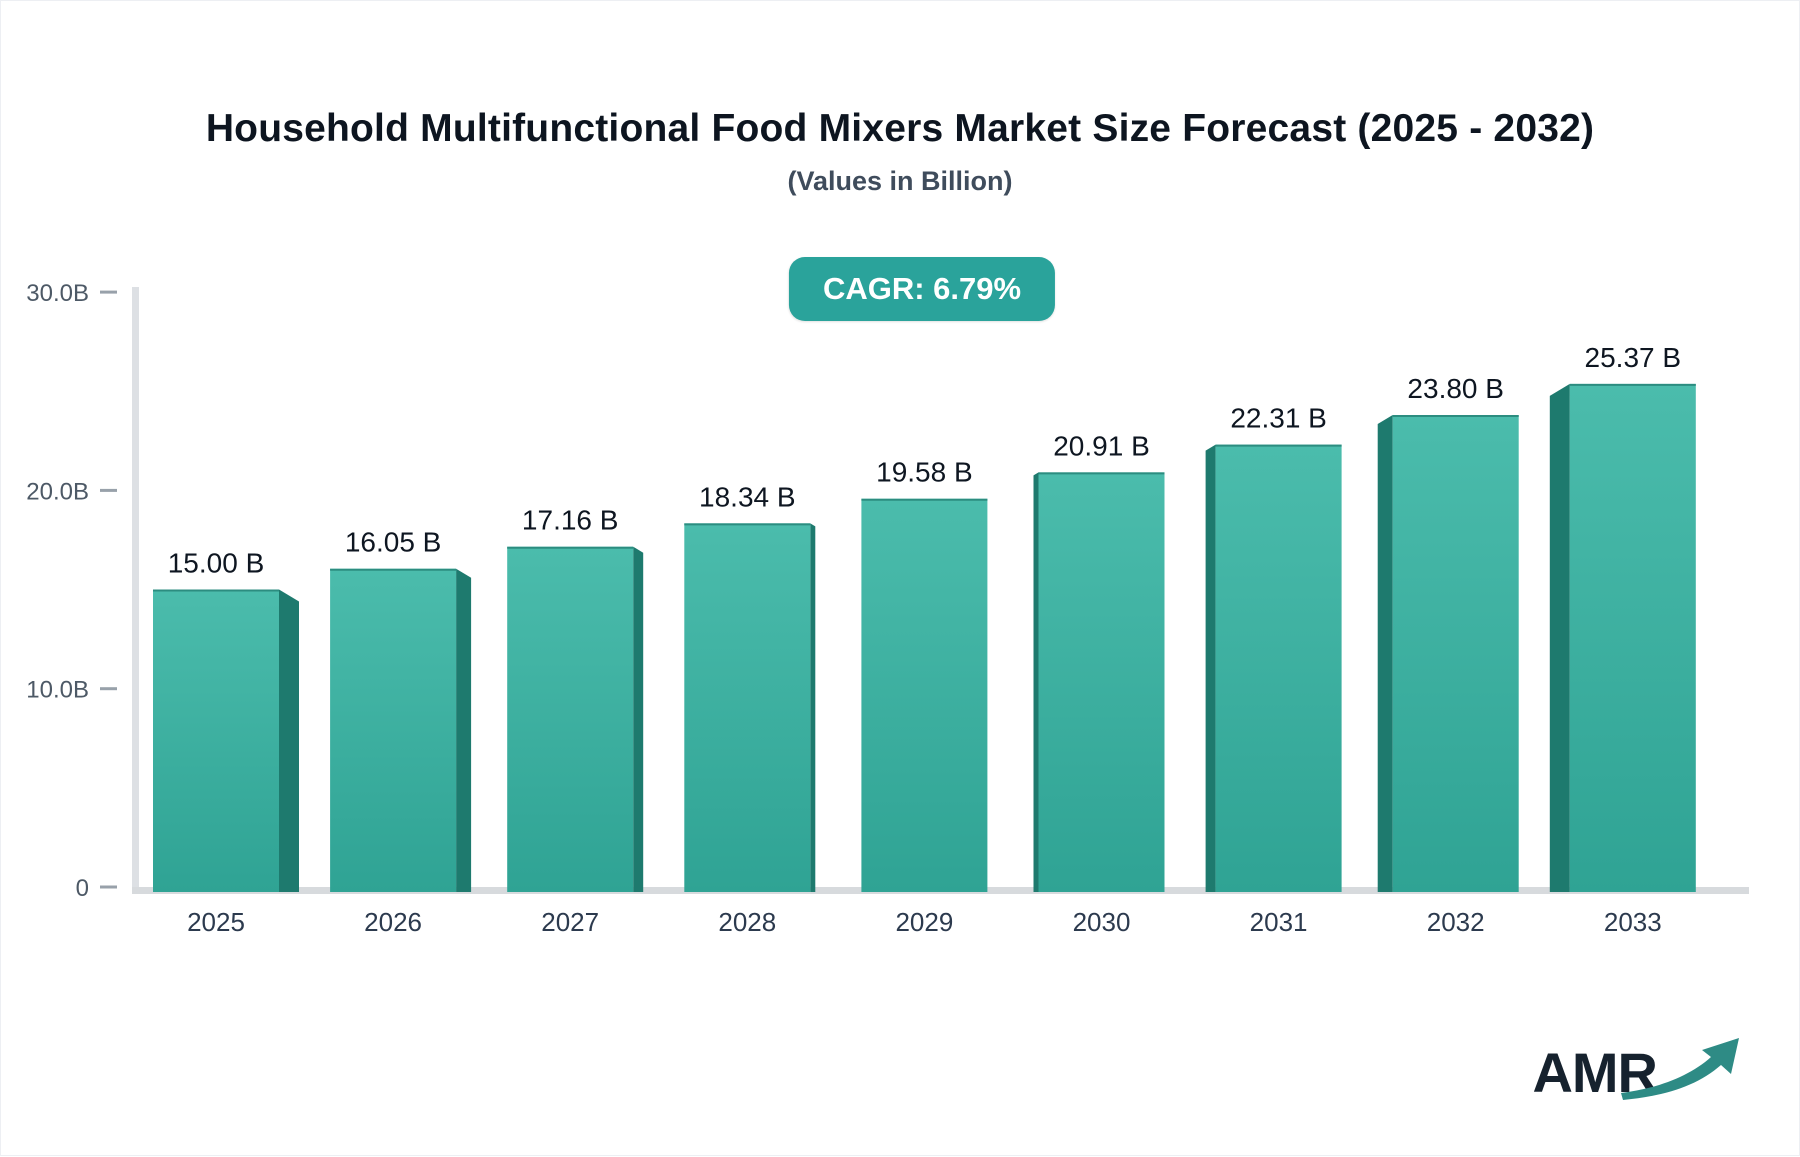 The width and height of the screenshot is (1800, 1157). I want to click on brand-logo: AMR, so click(1640, 1068).